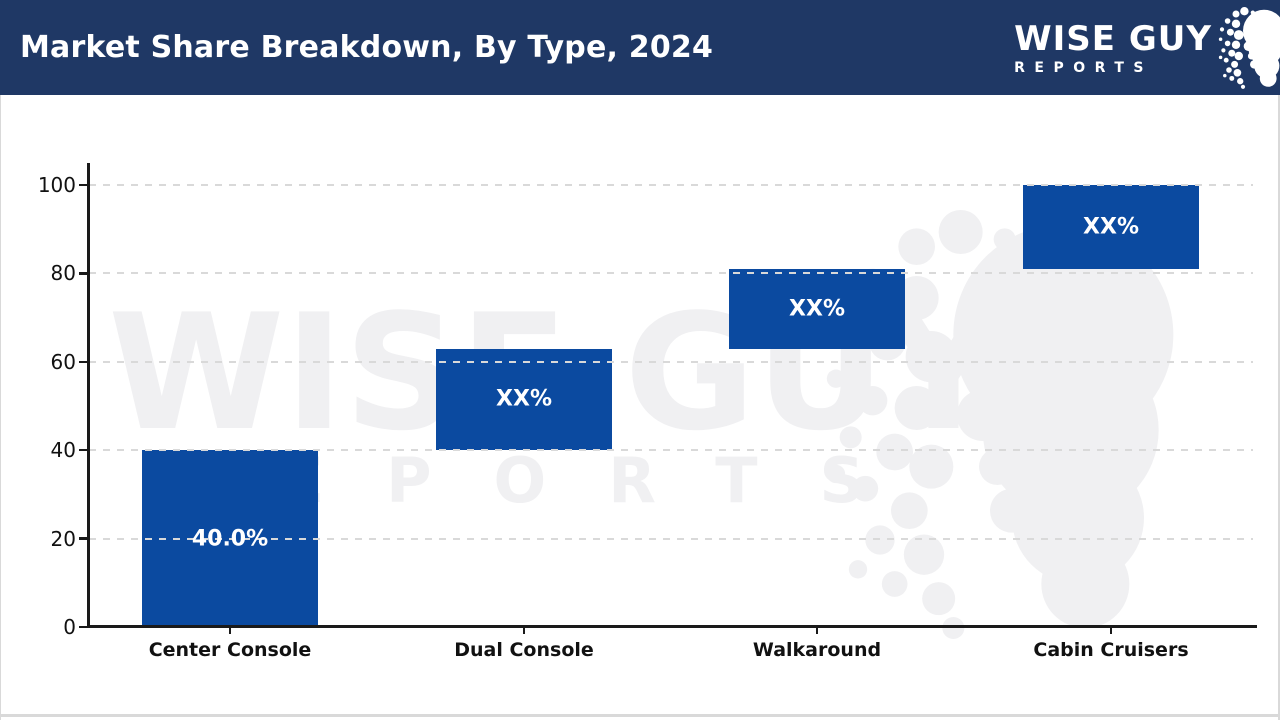 This screenshot has height=720, width=1280. Describe the element at coordinates (1111, 650) in the screenshot. I see `category-label-cabin-cruisers: Cabin Cruisers` at that location.